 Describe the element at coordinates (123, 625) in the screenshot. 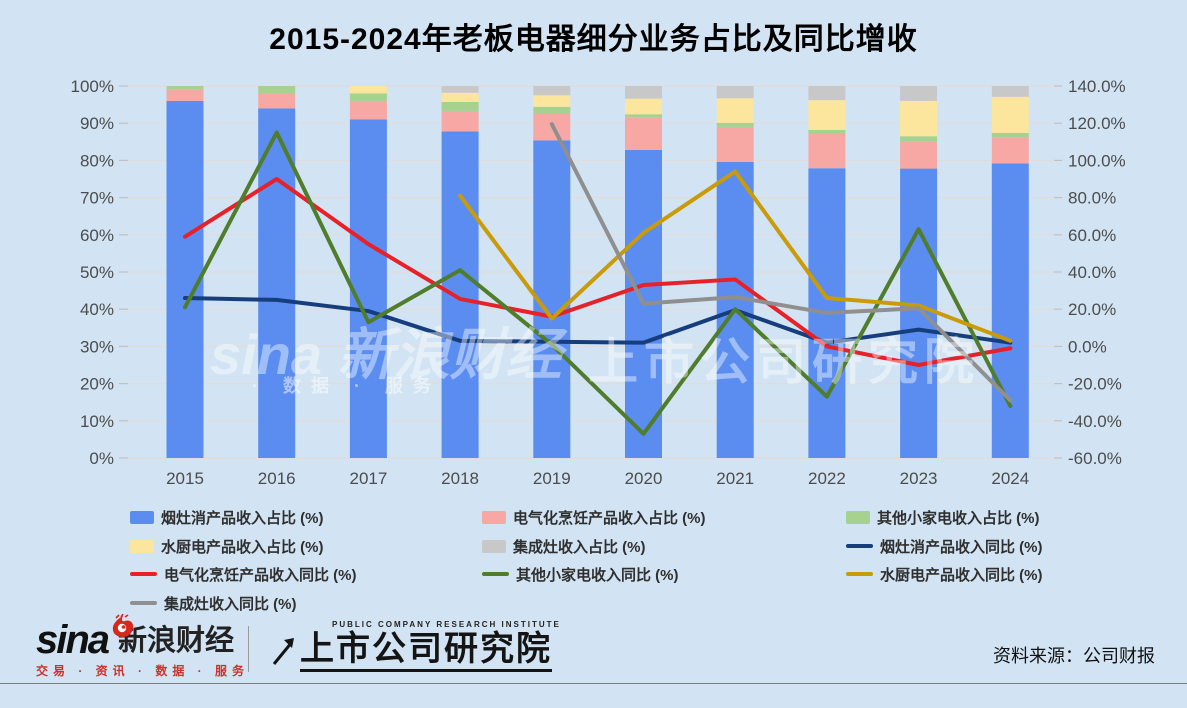

I see `sina-flame-icon` at that location.